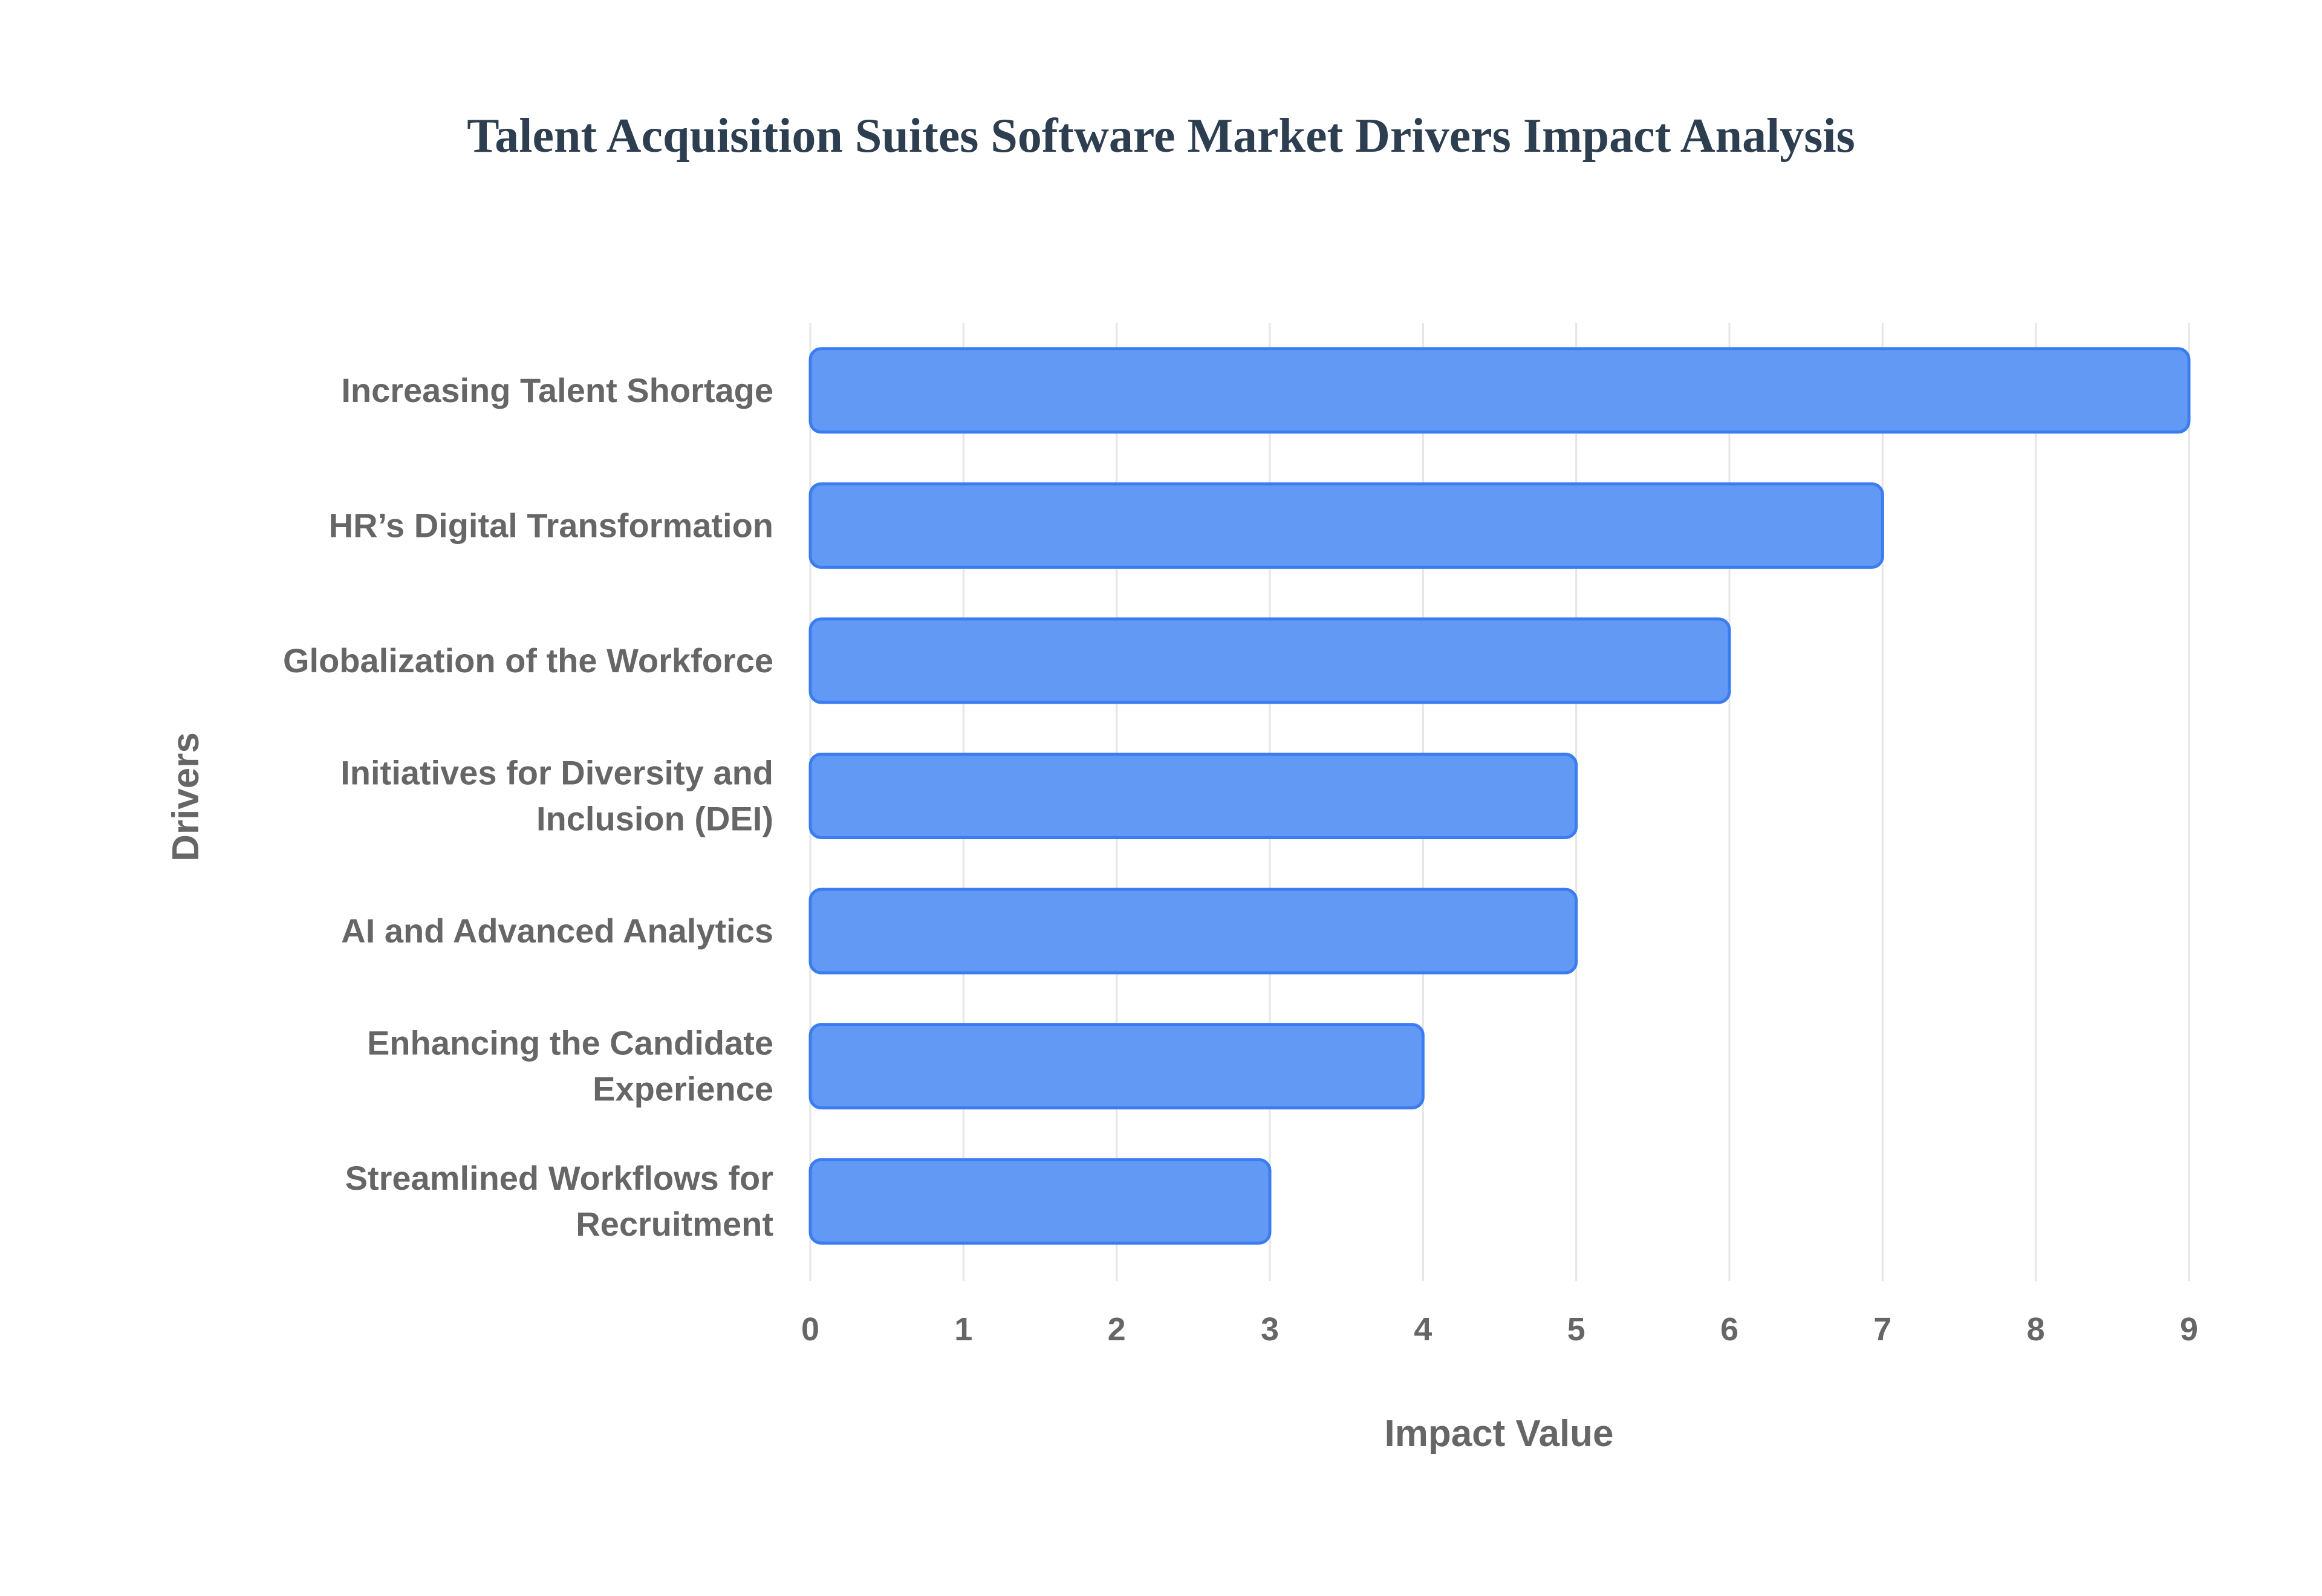 The width and height of the screenshot is (2322, 1596). Describe the element at coordinates (186, 796) in the screenshot. I see `y-axis-title: Drivers` at that location.